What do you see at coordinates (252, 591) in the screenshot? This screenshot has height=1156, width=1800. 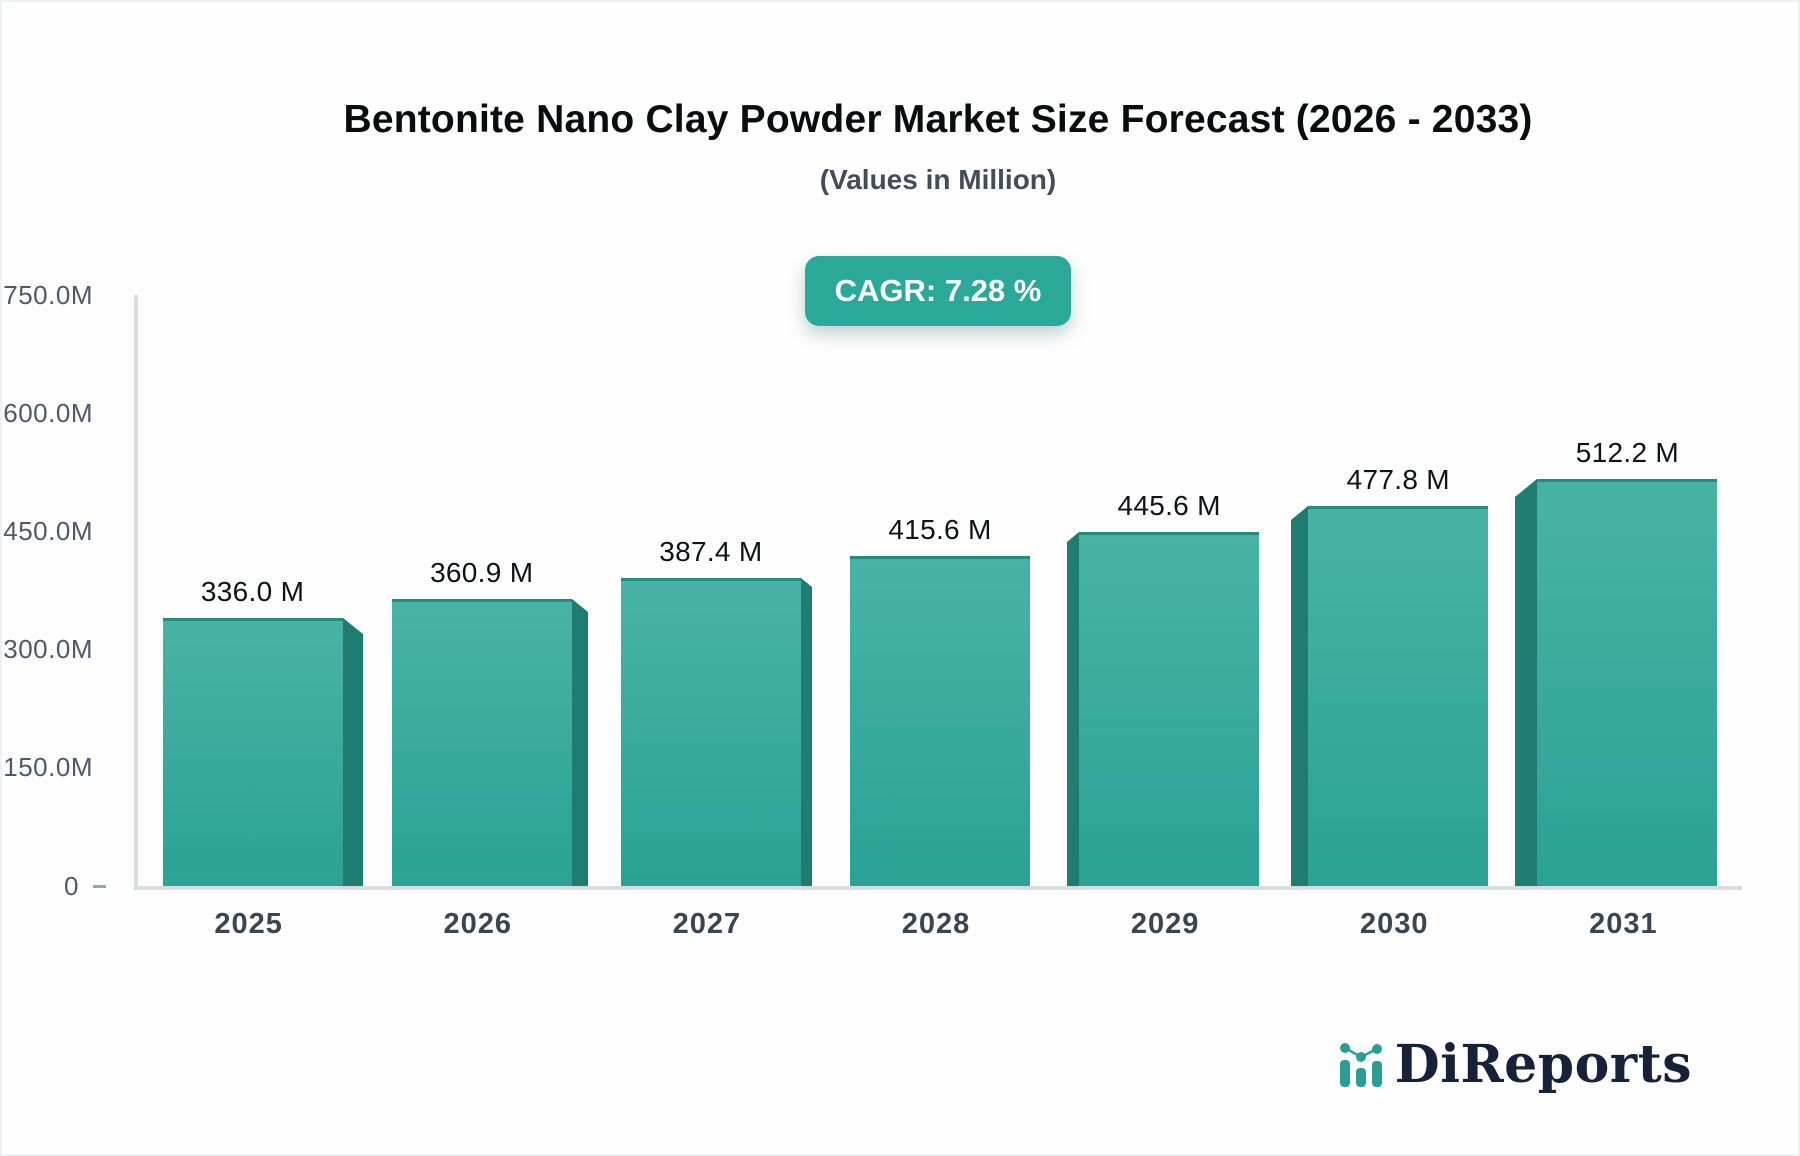 I see `bar-value-label: 336.0 M` at bounding box center [252, 591].